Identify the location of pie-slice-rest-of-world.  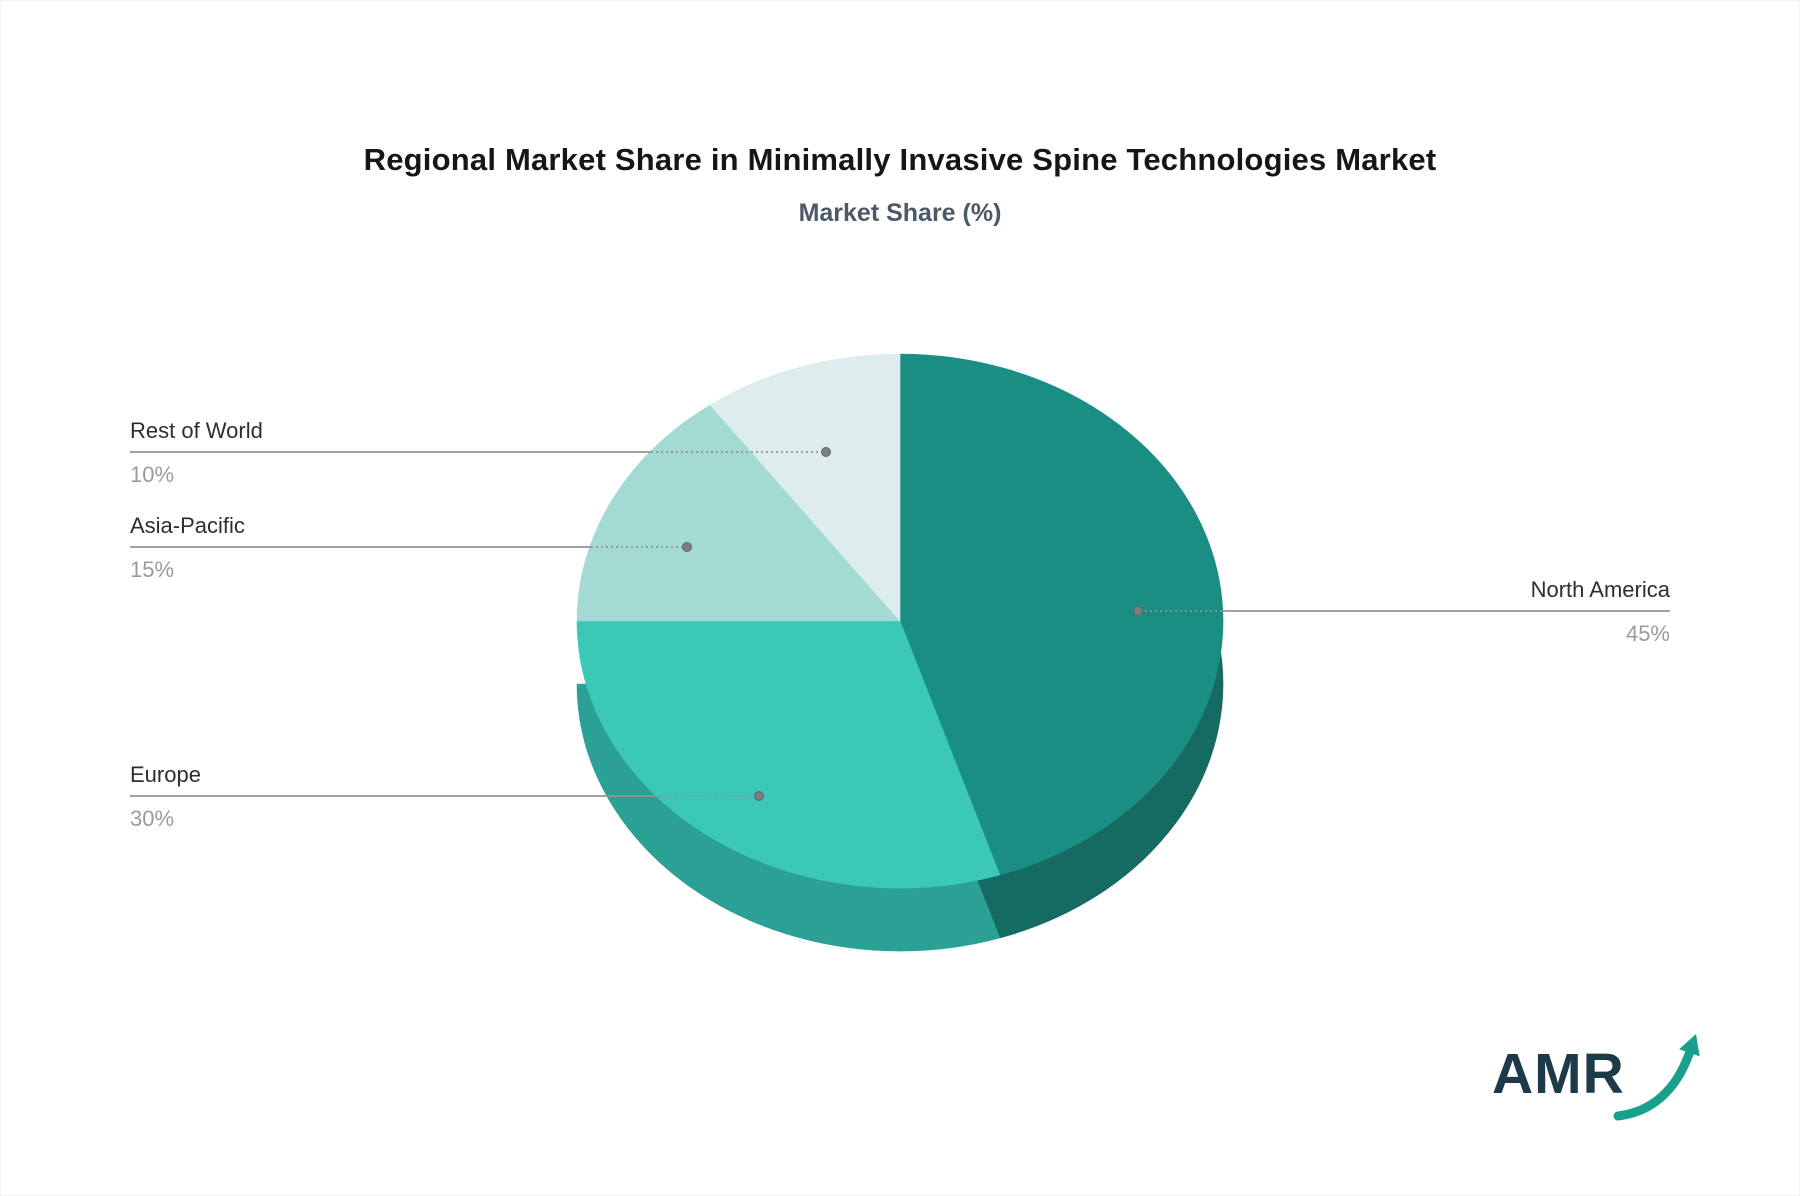
(805, 487).